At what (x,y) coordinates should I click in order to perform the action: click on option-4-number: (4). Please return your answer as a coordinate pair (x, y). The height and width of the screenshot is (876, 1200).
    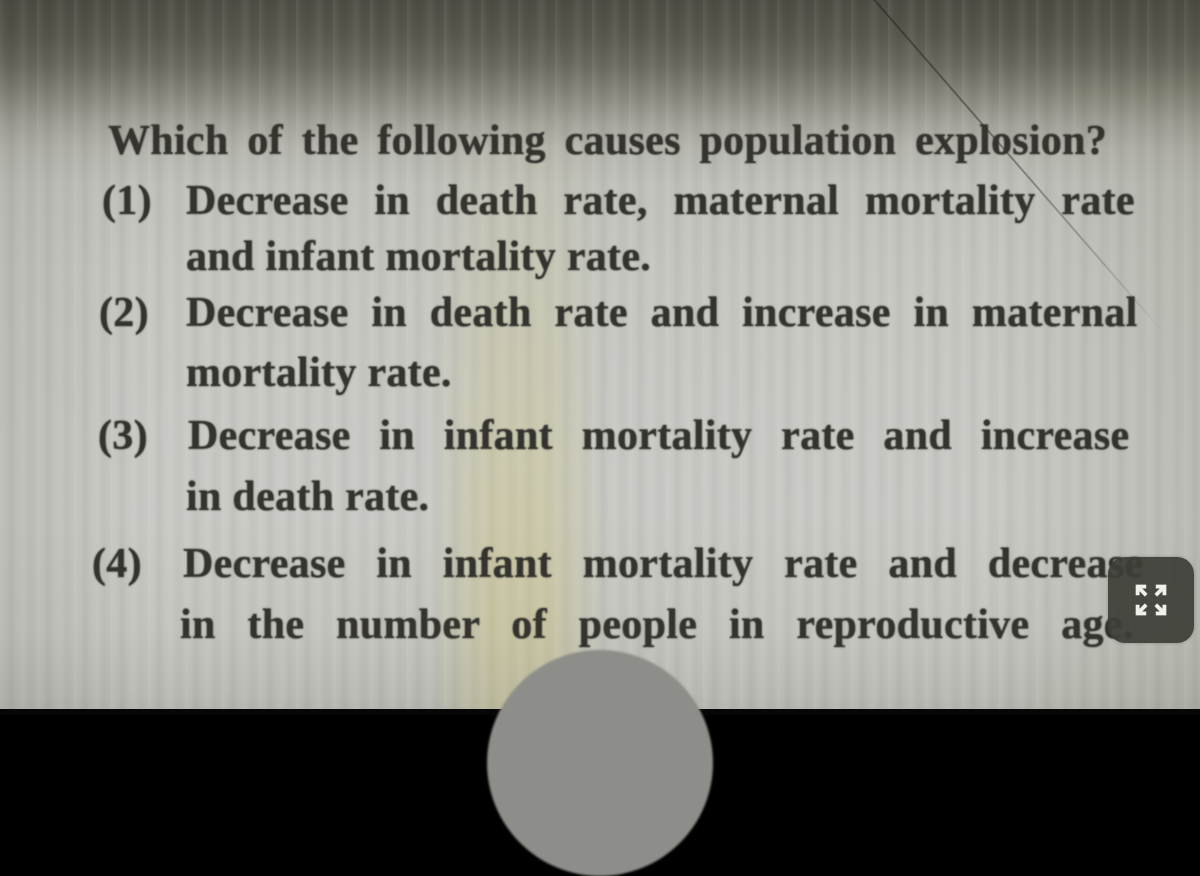
    Looking at the image, I should click on (117, 564).